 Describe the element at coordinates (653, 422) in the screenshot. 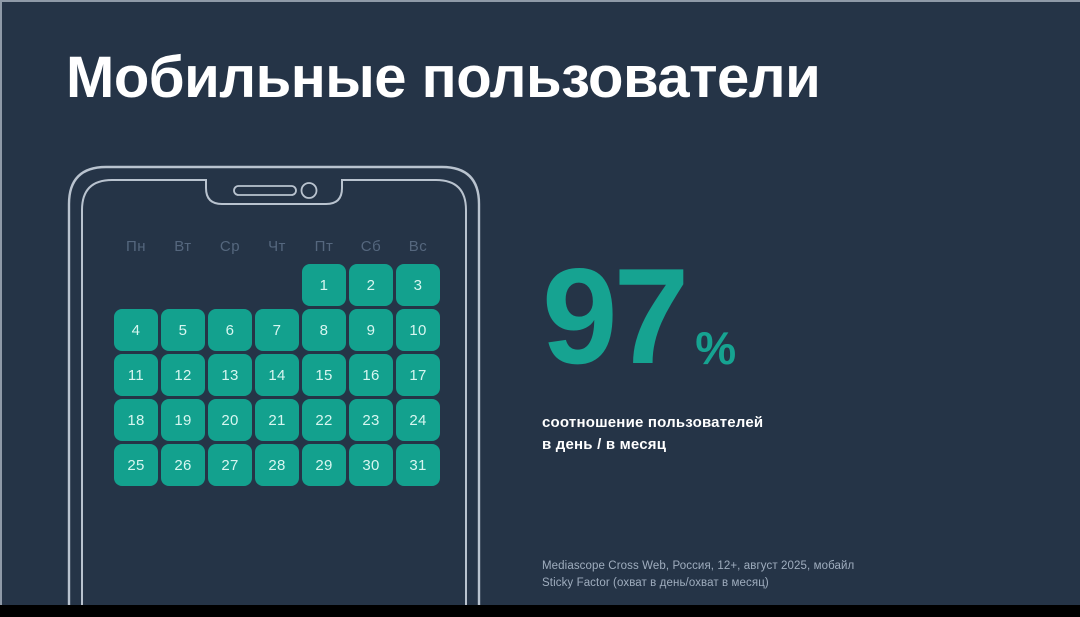

I see `stat-caption-line-1: соотношение пользователей` at that location.